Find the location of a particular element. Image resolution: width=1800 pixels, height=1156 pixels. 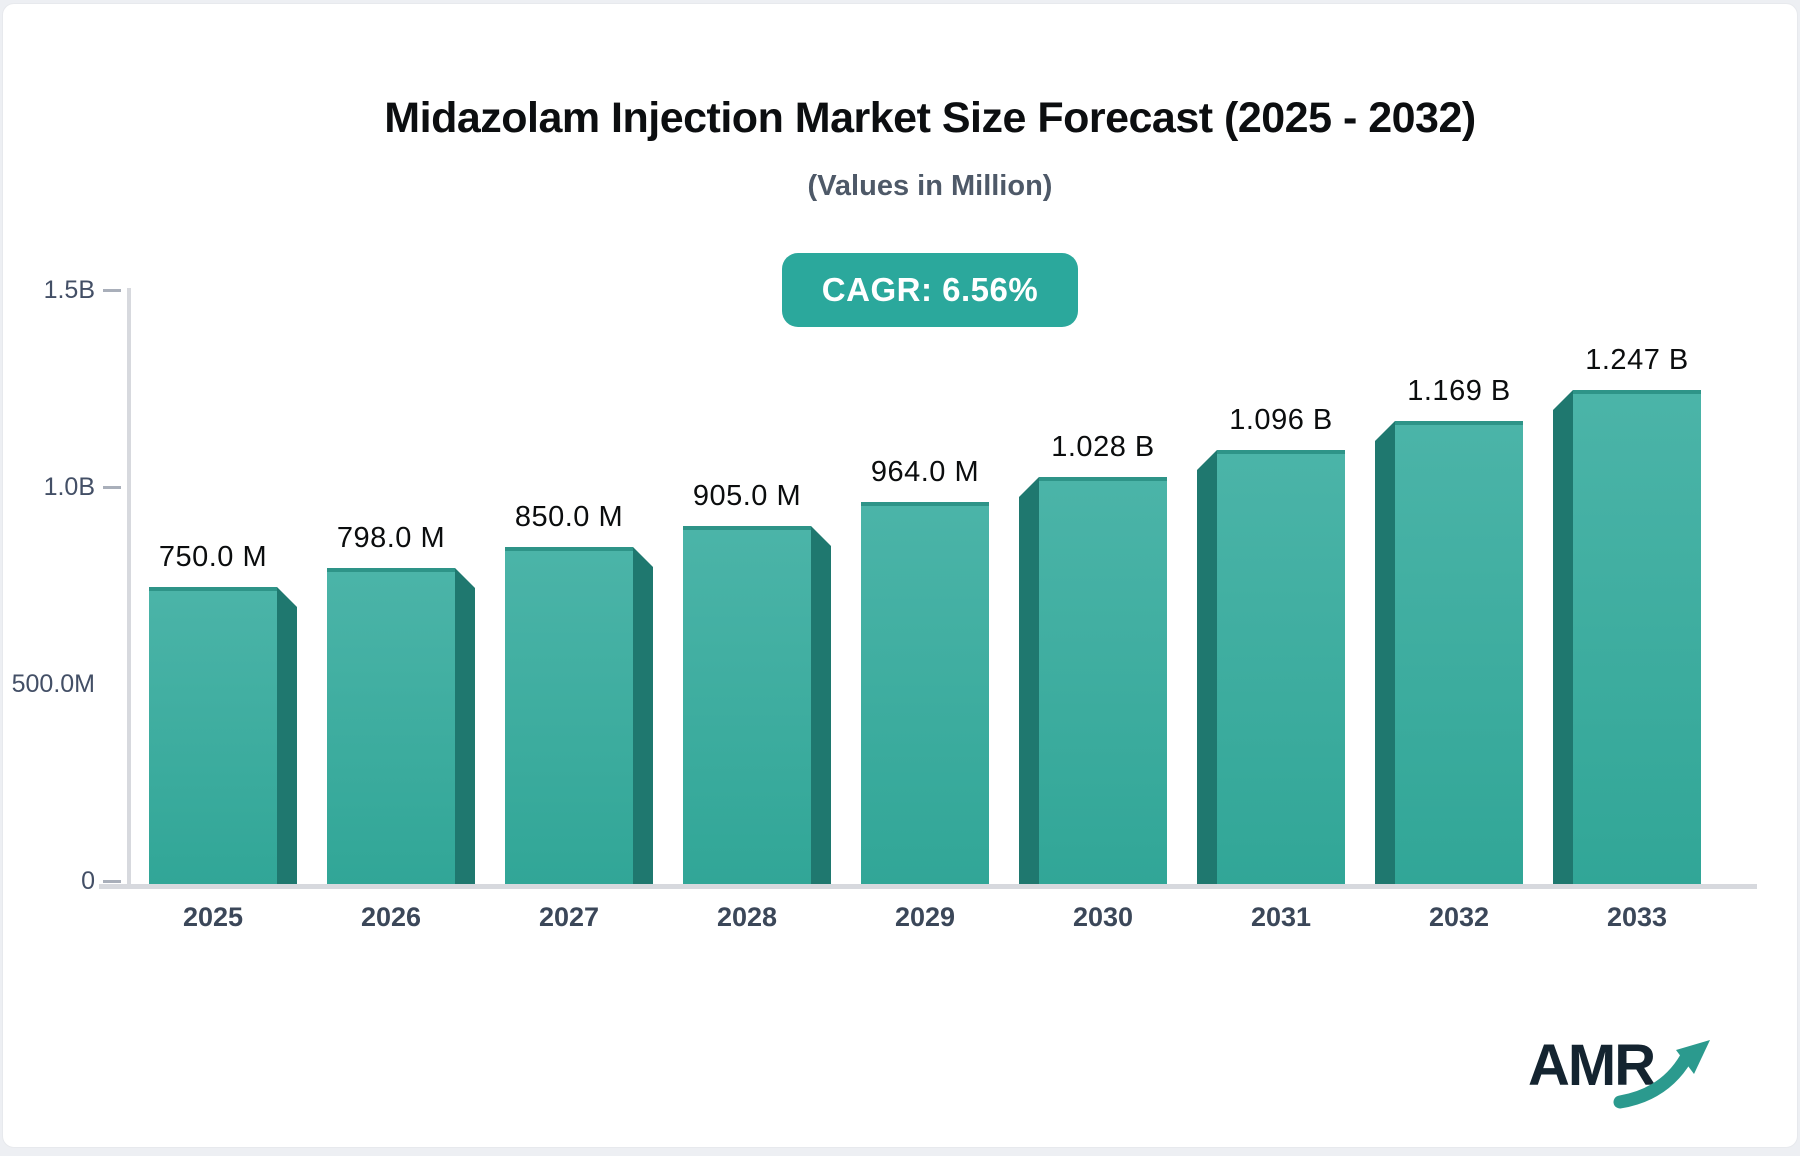

bar-2031 is located at coordinates (1281, 667).